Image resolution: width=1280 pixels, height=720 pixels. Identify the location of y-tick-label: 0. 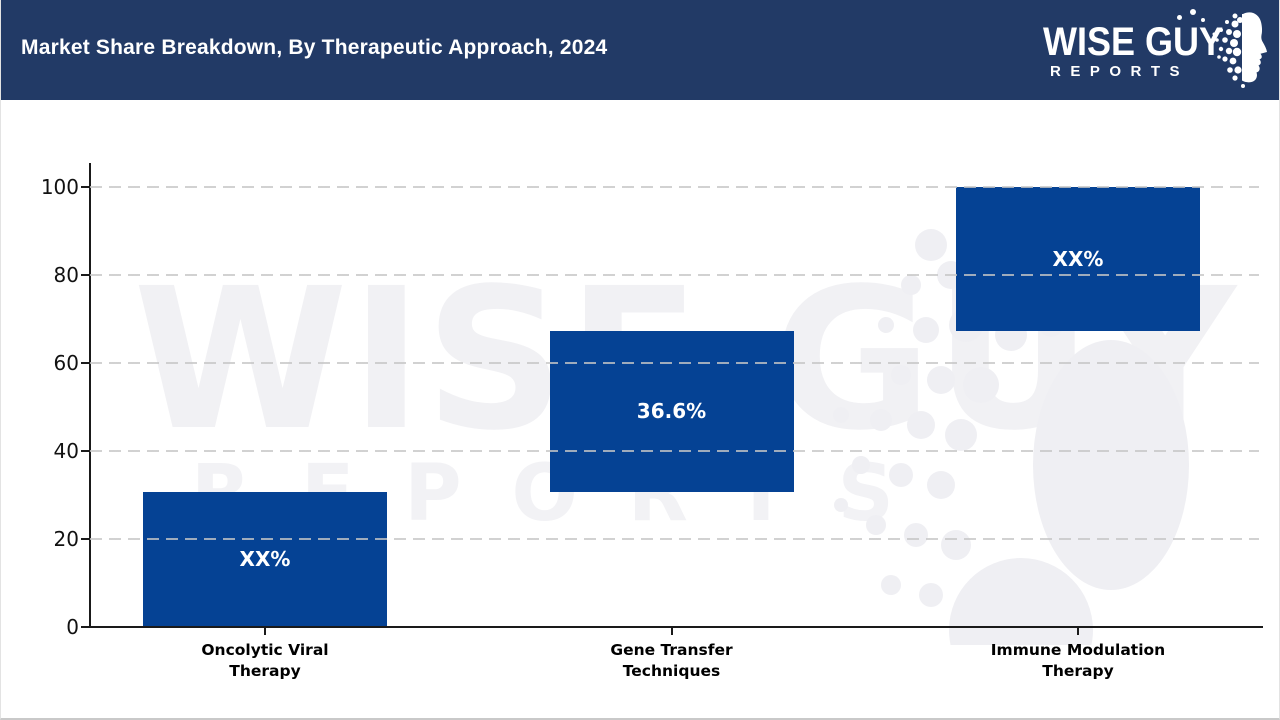
(72, 626).